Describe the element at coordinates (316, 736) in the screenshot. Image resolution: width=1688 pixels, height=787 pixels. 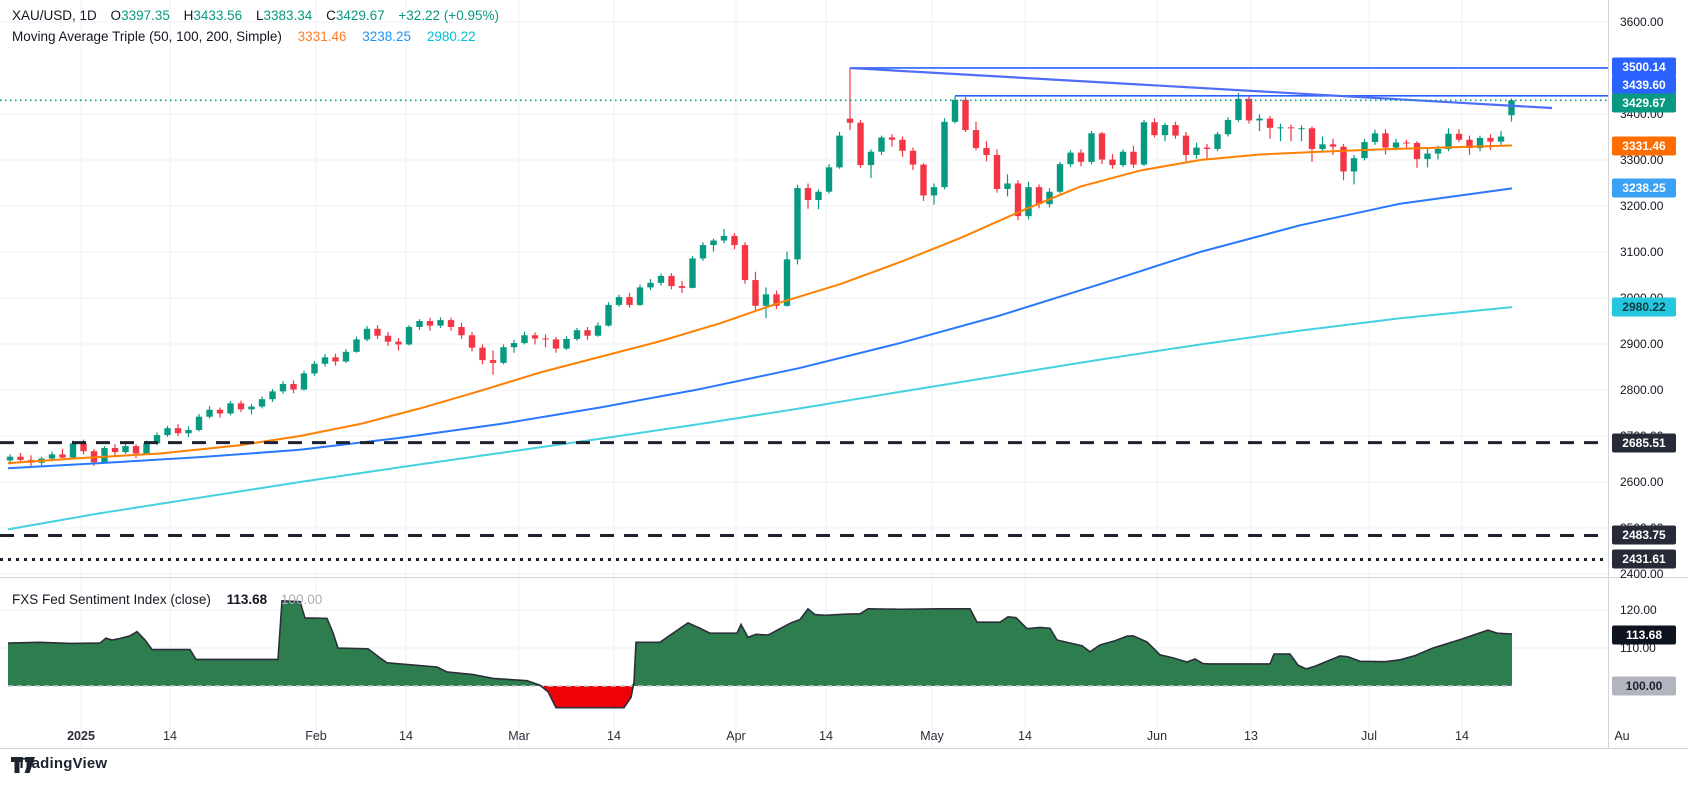
I see `svg-text: Feb` at that location.